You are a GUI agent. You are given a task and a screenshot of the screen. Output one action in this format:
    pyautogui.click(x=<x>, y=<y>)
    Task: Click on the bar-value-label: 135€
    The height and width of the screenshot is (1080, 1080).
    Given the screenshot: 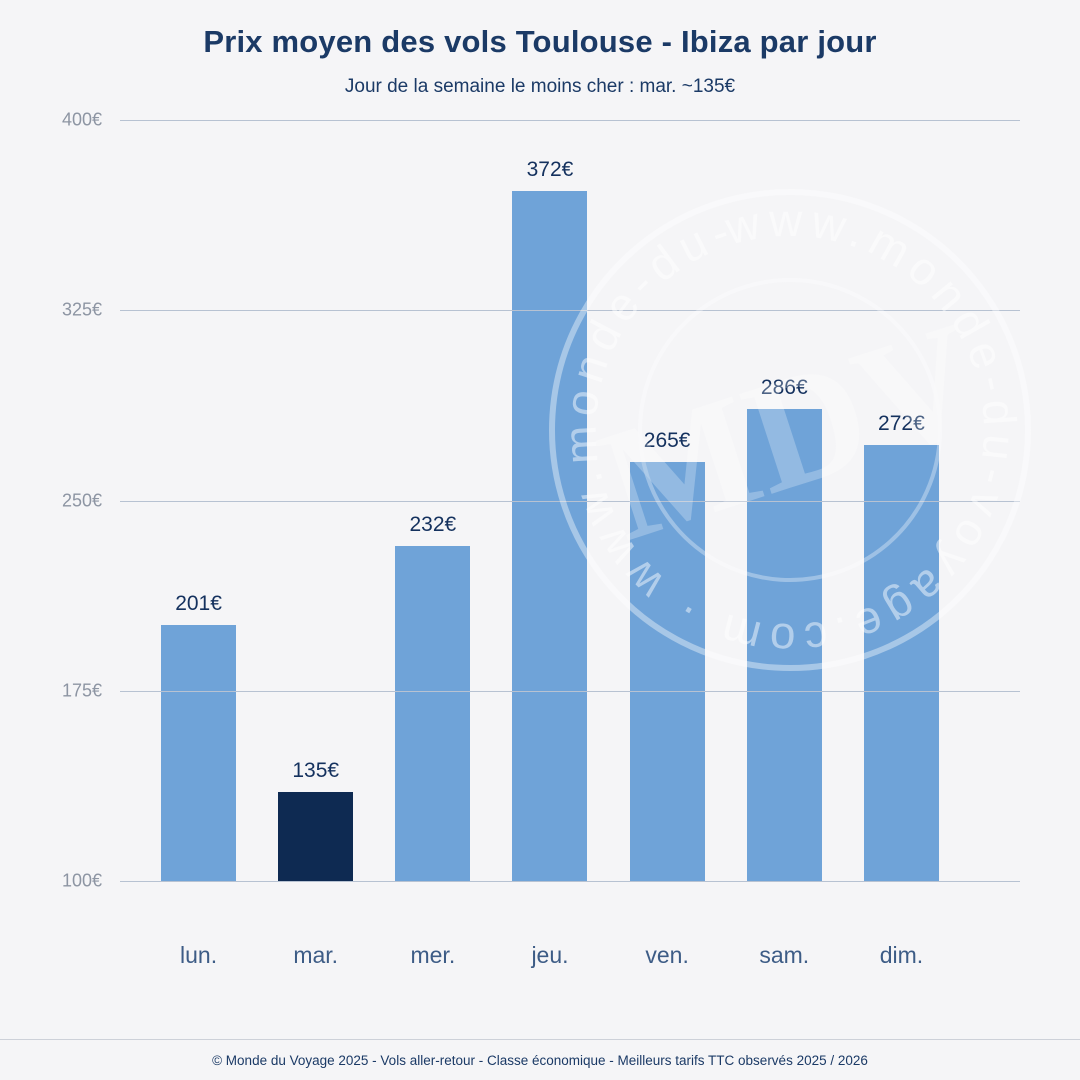 What is the action you would take?
    pyautogui.click(x=316, y=771)
    